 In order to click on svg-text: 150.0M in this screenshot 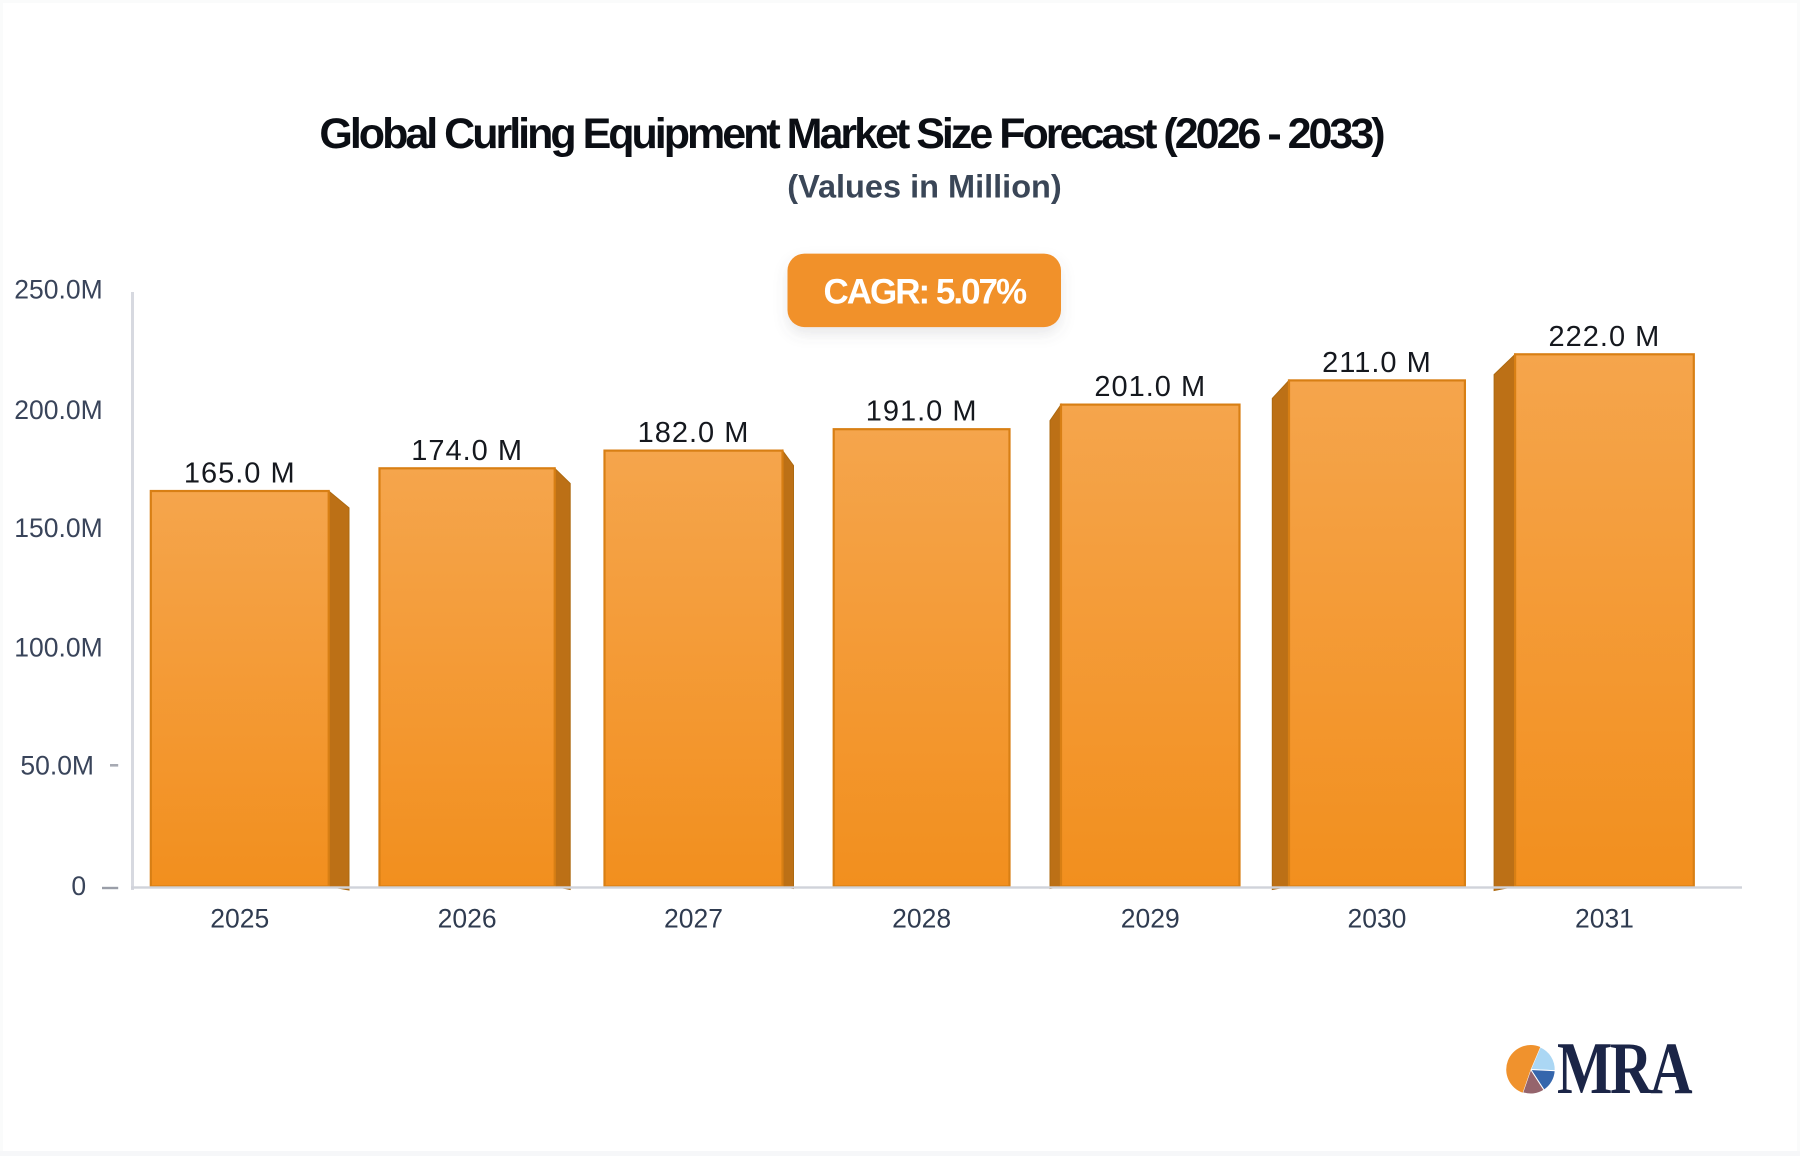, I will do `click(58, 528)`.